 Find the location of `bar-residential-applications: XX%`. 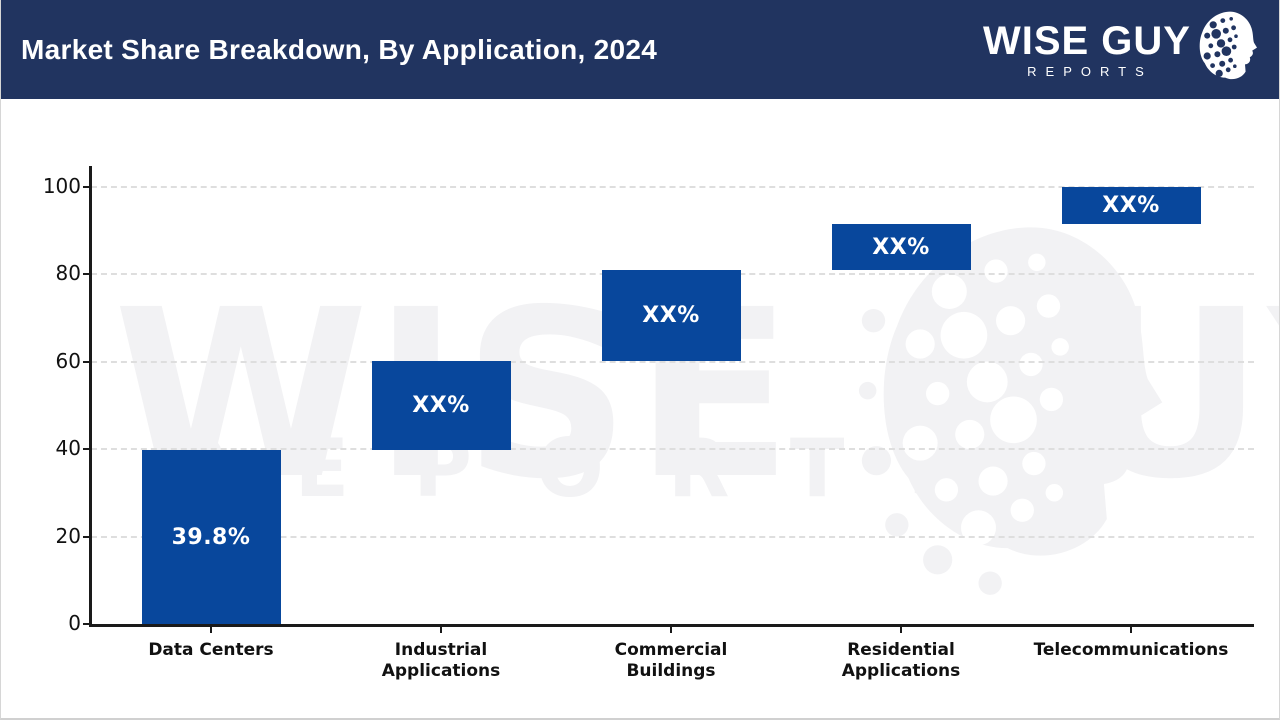

bar-residential-applications: XX% is located at coordinates (901, 247).